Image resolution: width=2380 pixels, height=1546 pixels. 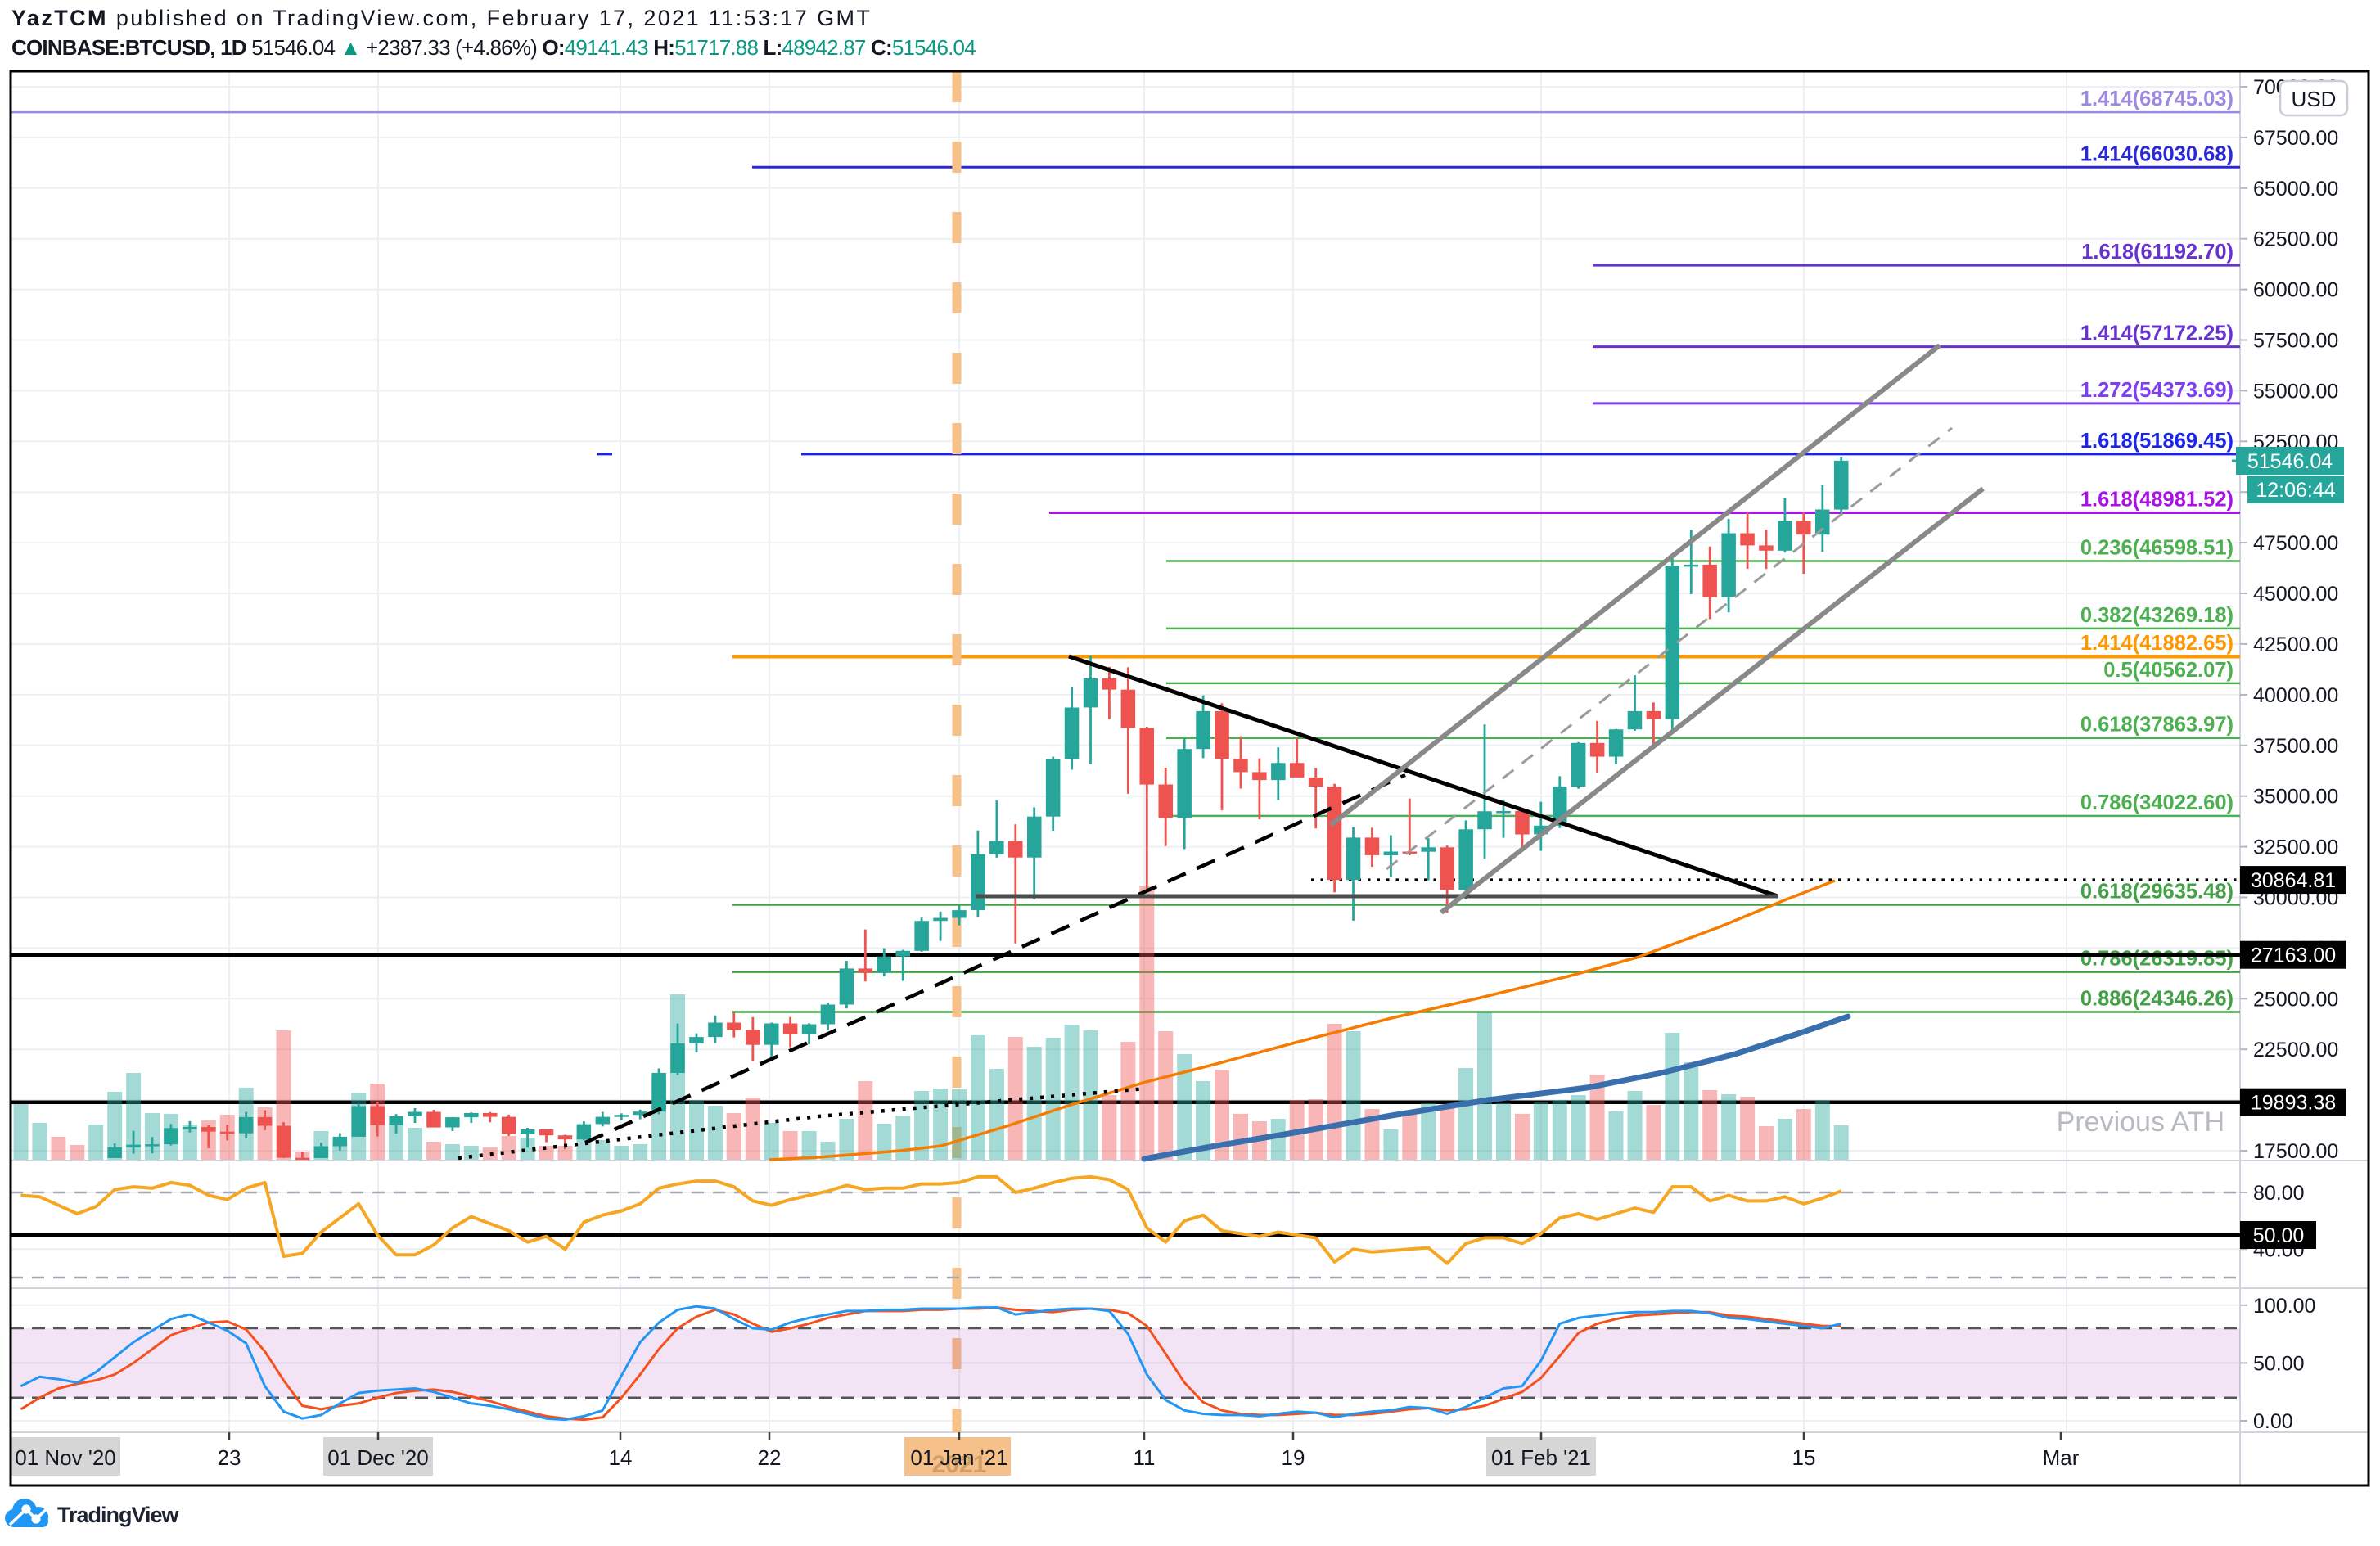 I want to click on svg-text: 0.786(34022.60), so click(x=2157, y=803).